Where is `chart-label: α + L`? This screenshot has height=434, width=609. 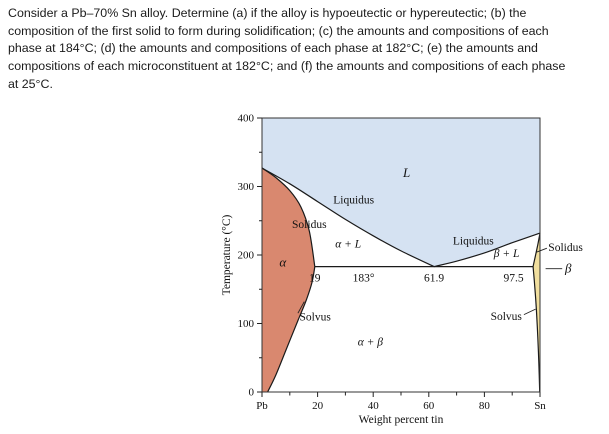 chart-label: α + L is located at coordinates (348, 244).